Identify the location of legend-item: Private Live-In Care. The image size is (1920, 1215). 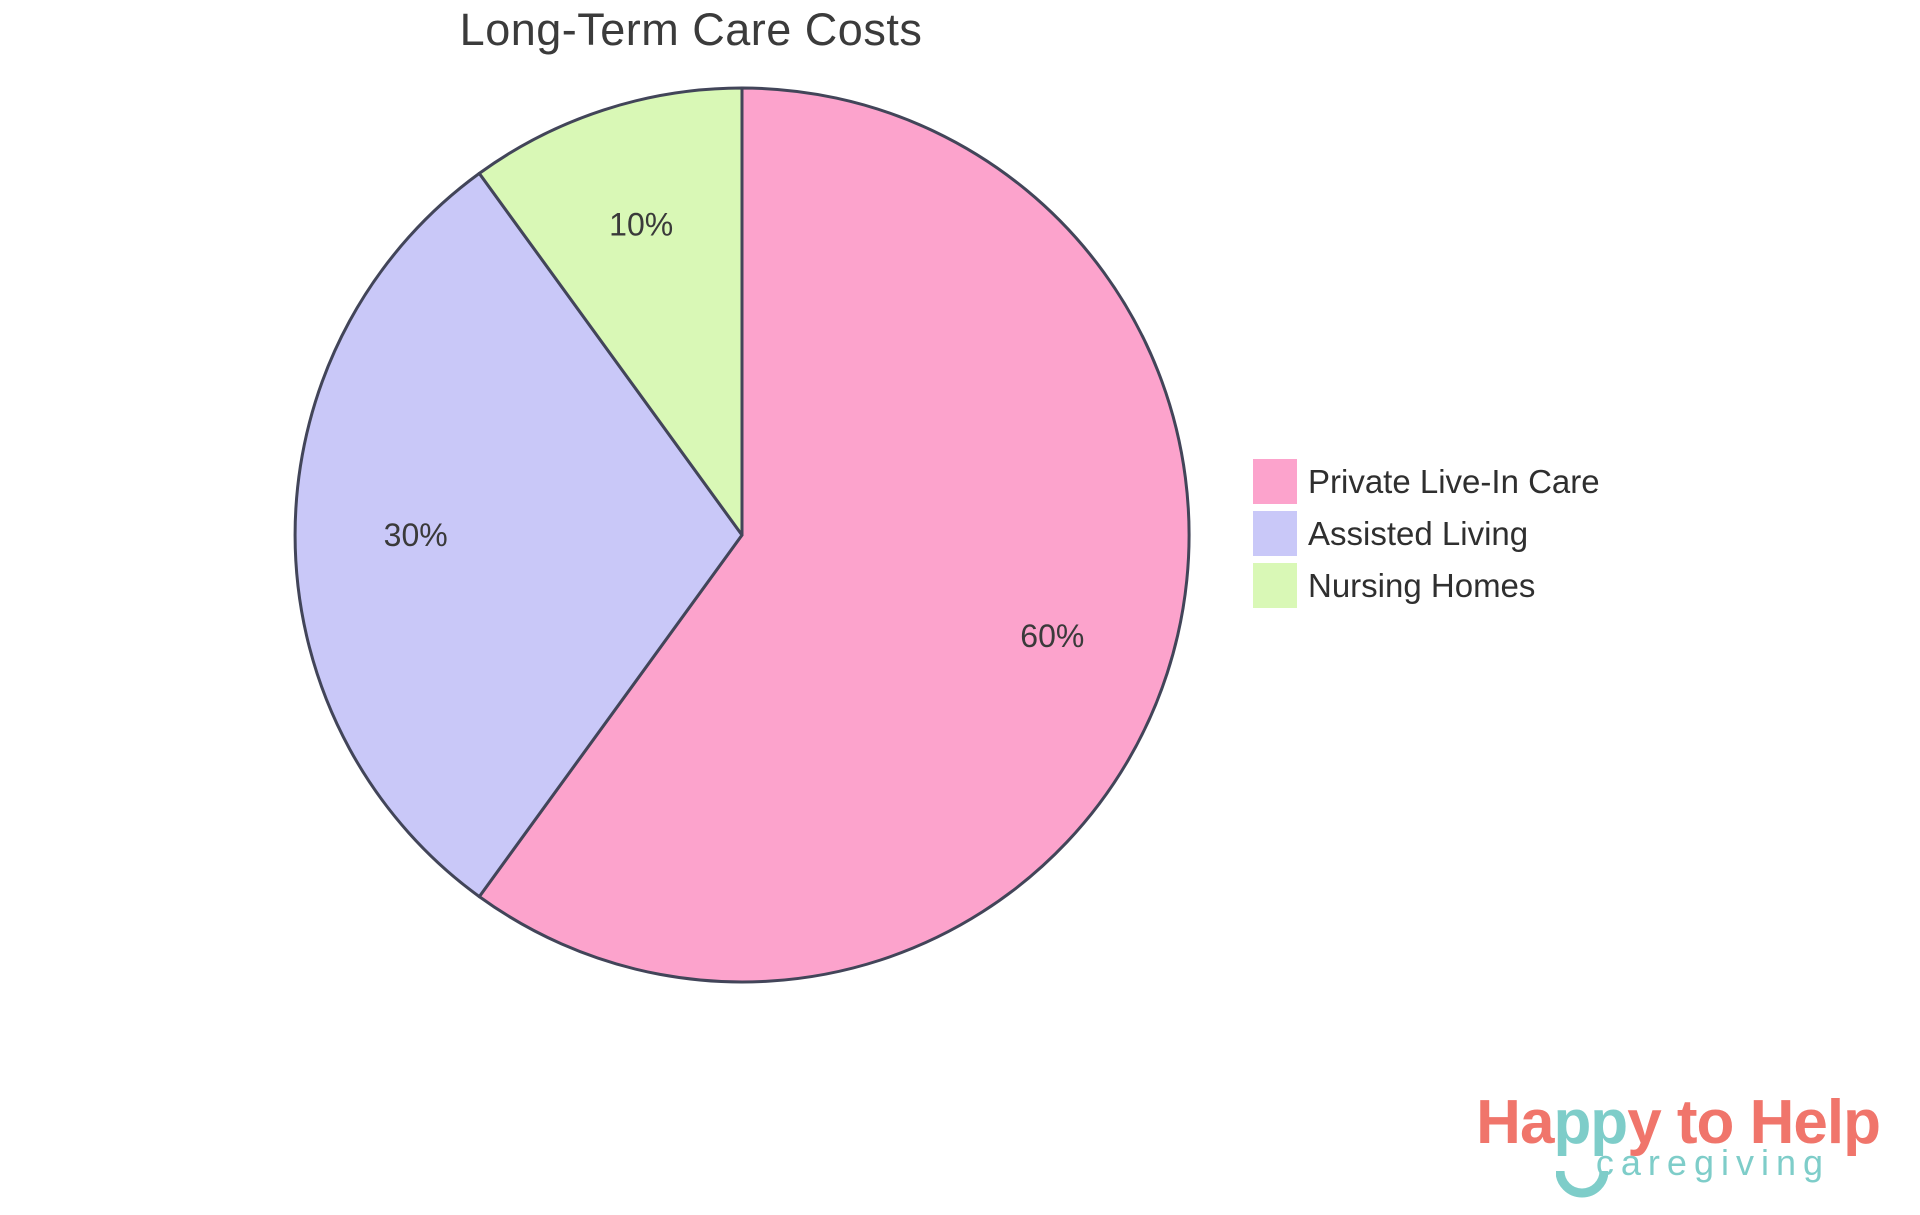
(1426, 481).